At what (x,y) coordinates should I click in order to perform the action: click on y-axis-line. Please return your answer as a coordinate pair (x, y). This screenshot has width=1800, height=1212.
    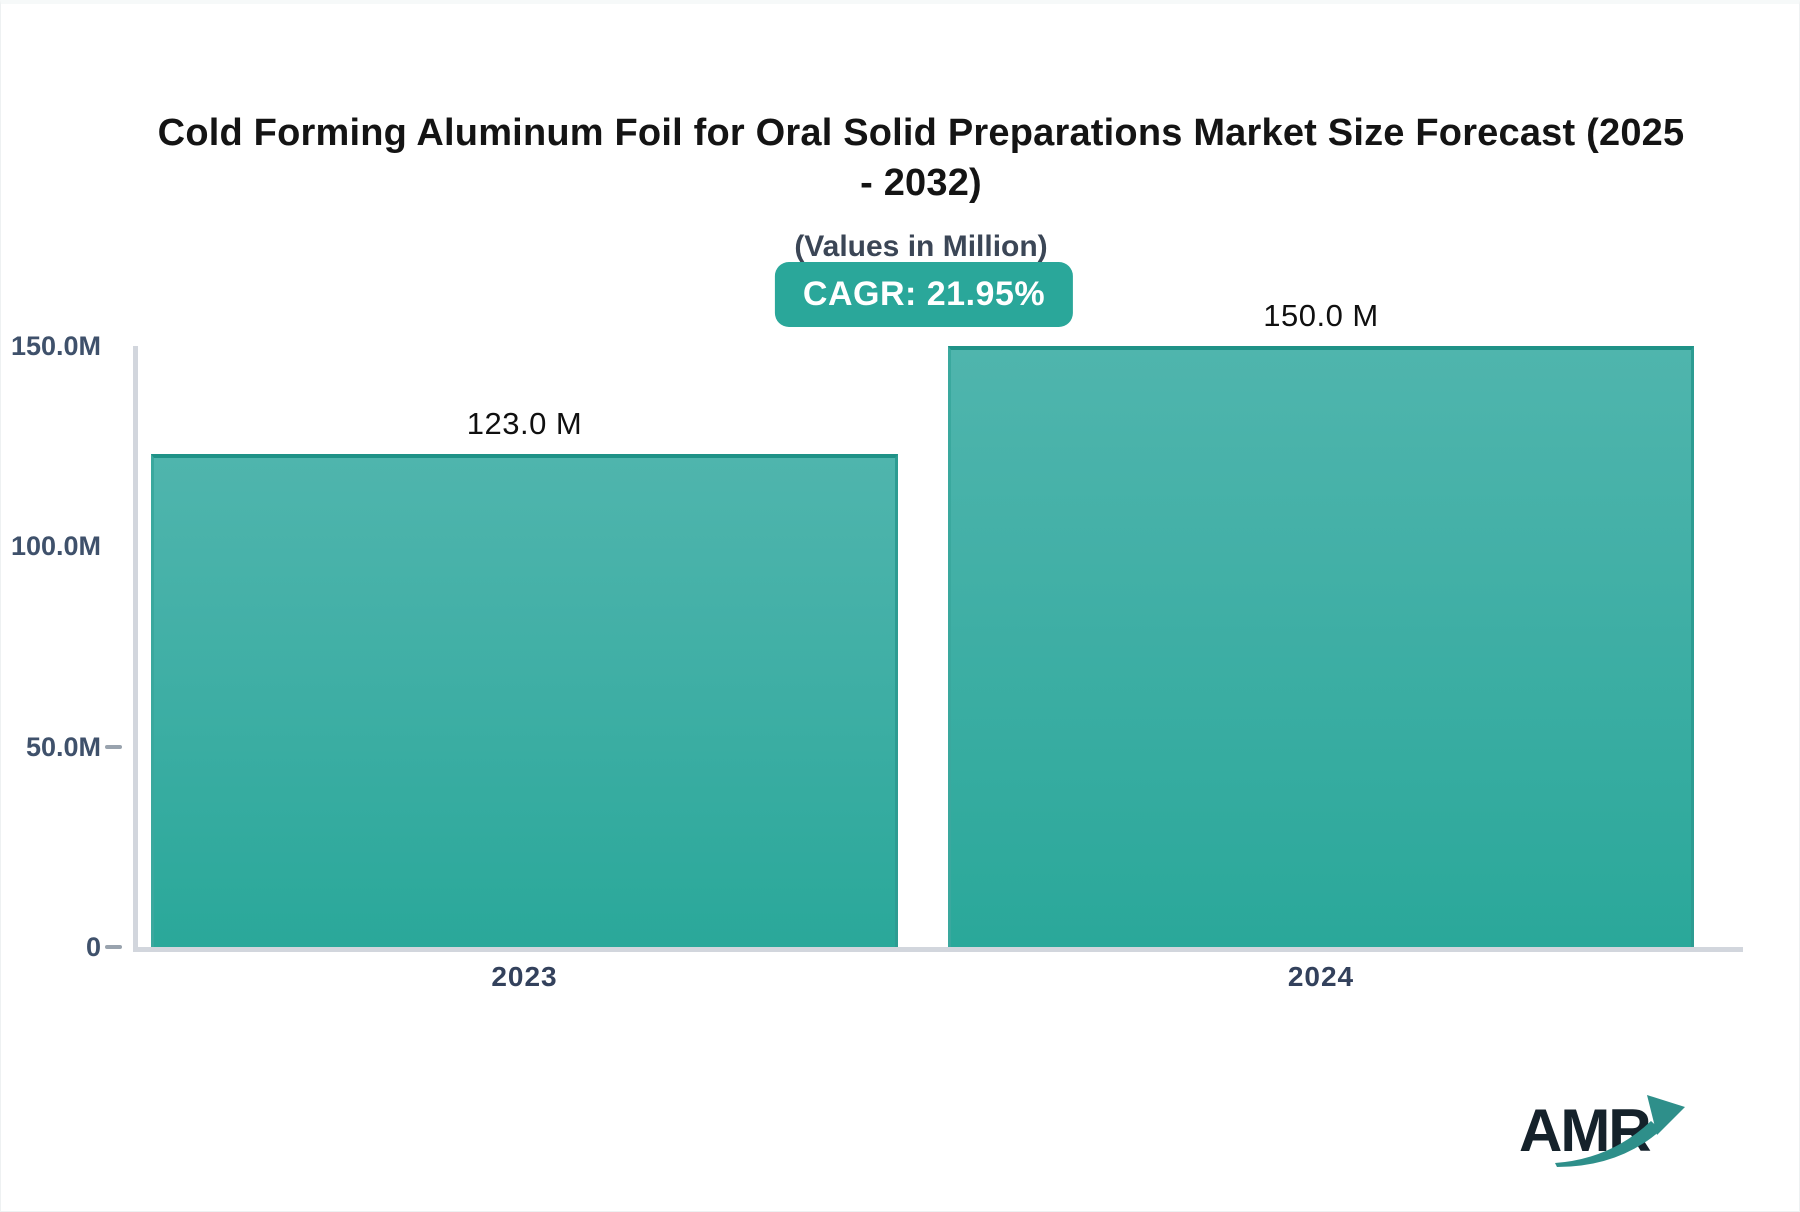
    Looking at the image, I should click on (135, 648).